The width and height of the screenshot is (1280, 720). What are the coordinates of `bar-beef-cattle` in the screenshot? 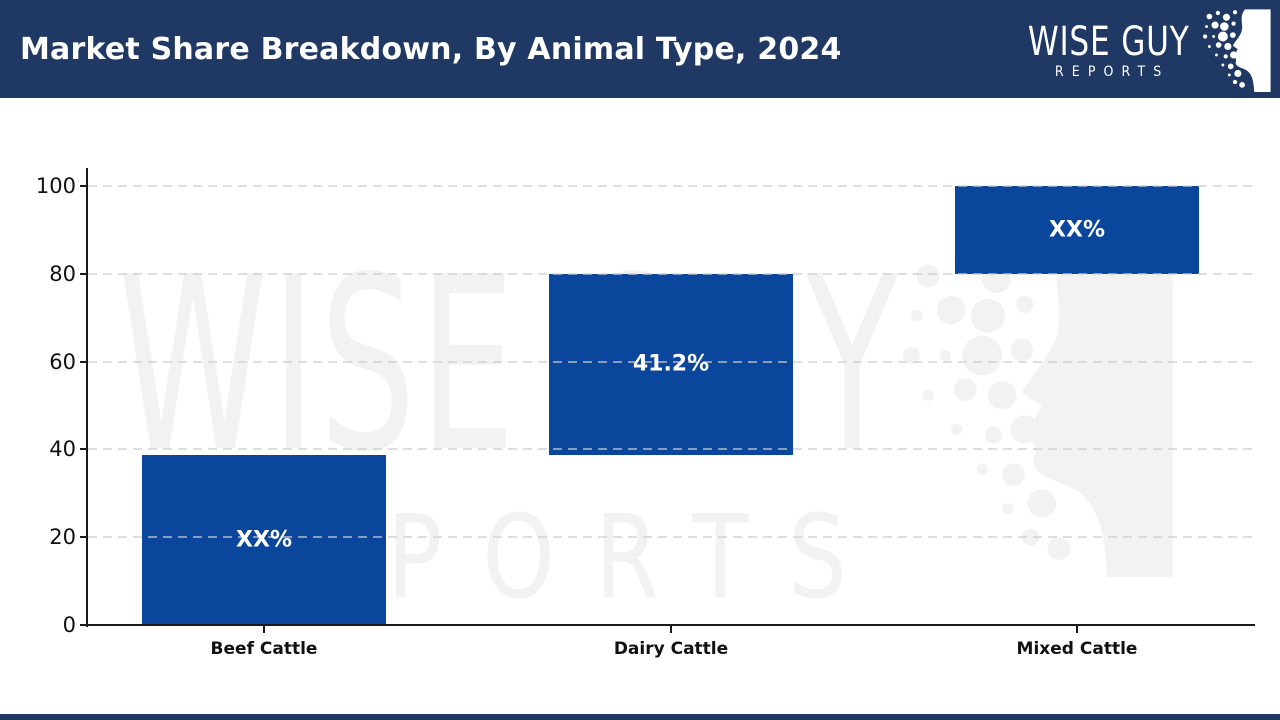 It's located at (264, 539).